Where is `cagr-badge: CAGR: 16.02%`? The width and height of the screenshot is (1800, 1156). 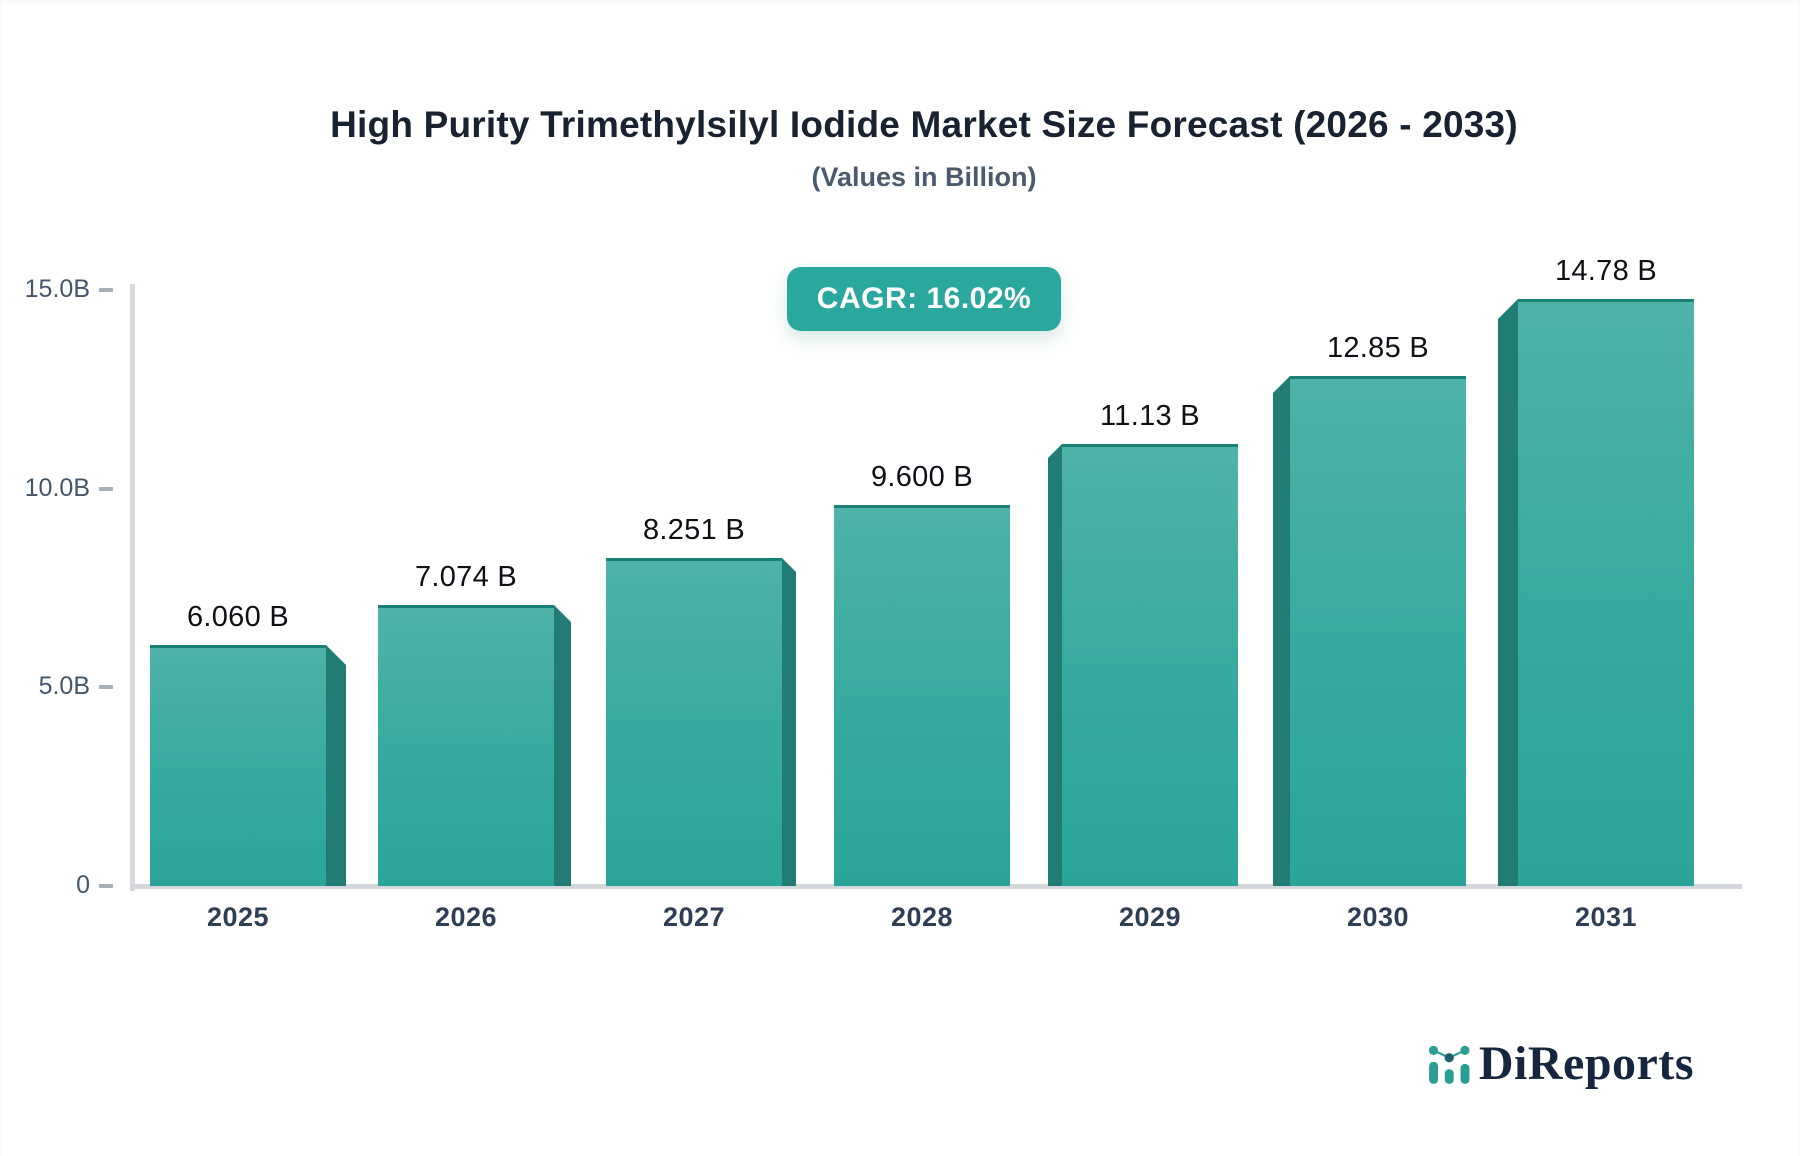
cagr-badge: CAGR: 16.02% is located at coordinates (924, 299).